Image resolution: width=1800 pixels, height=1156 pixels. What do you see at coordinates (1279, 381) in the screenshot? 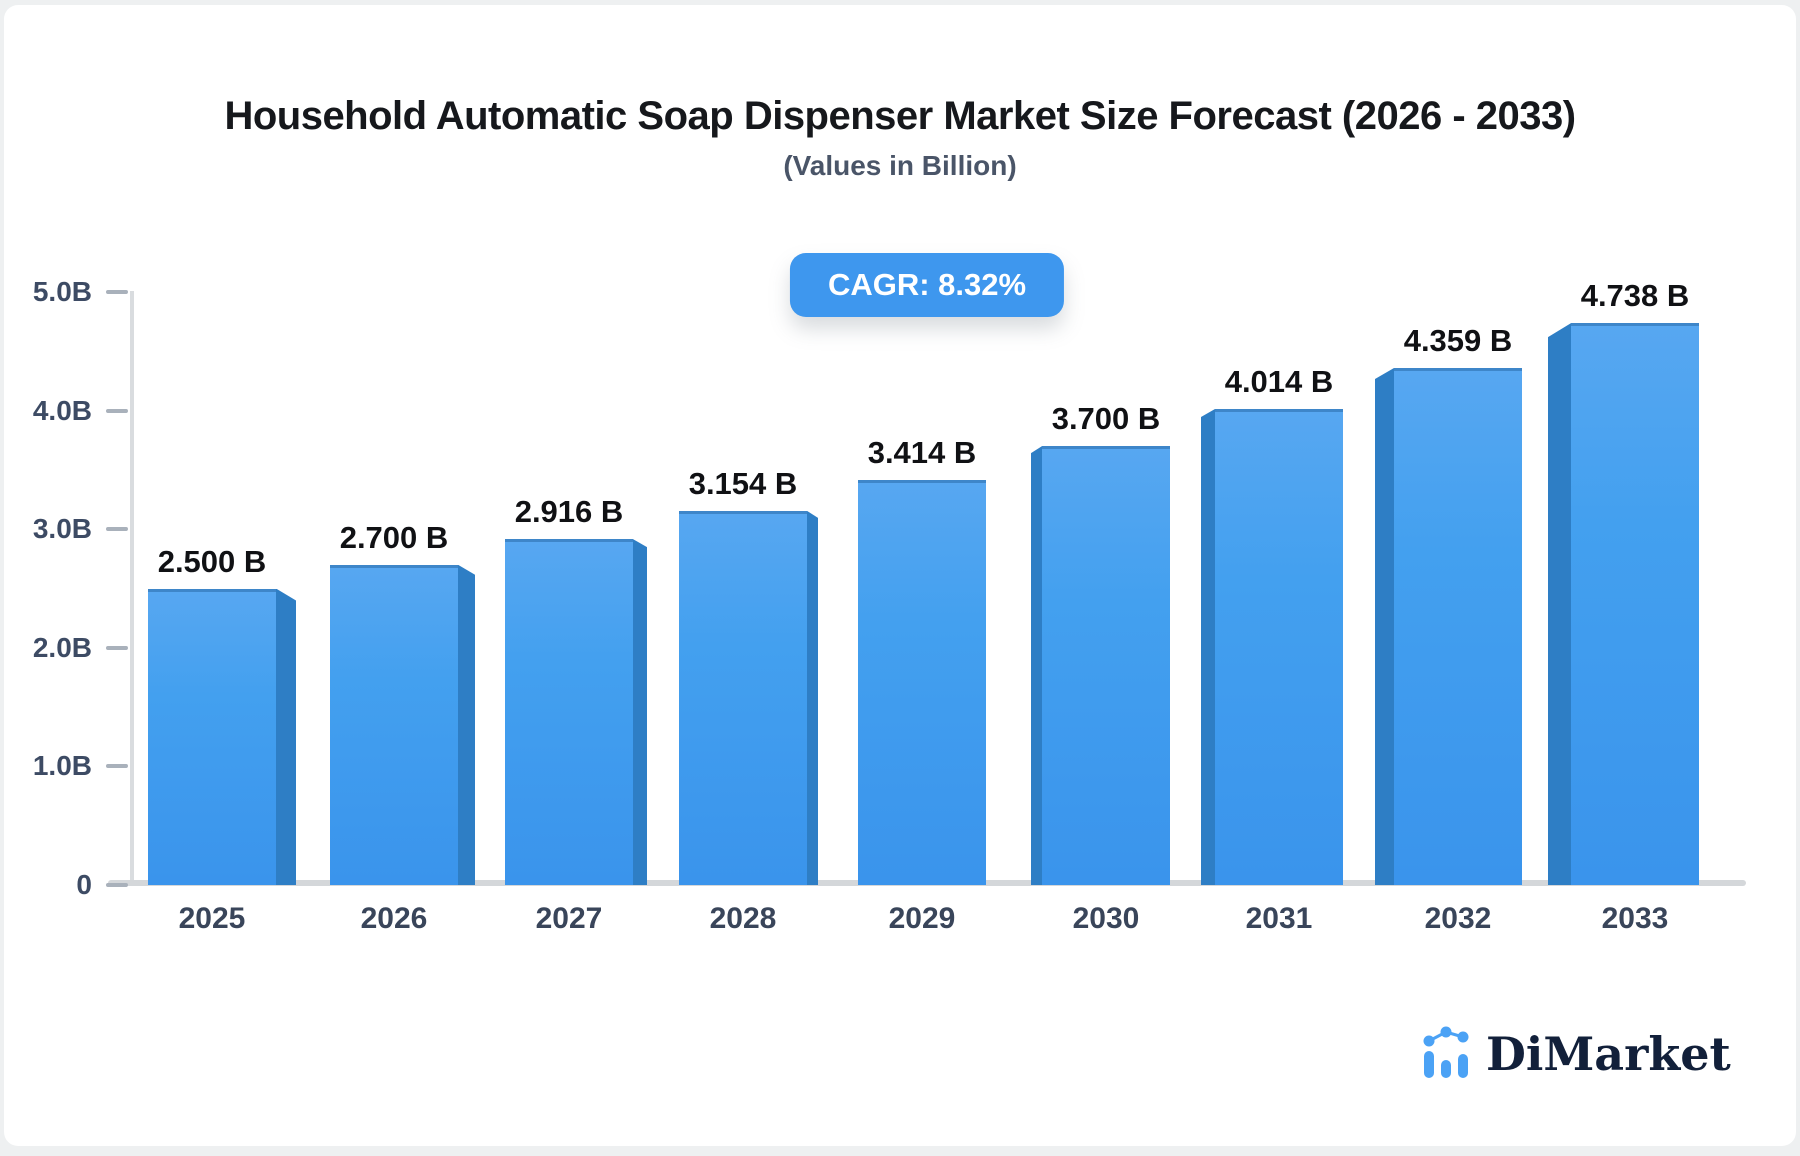
I see `bar-value-label-2031: 4.014 B` at bounding box center [1279, 381].